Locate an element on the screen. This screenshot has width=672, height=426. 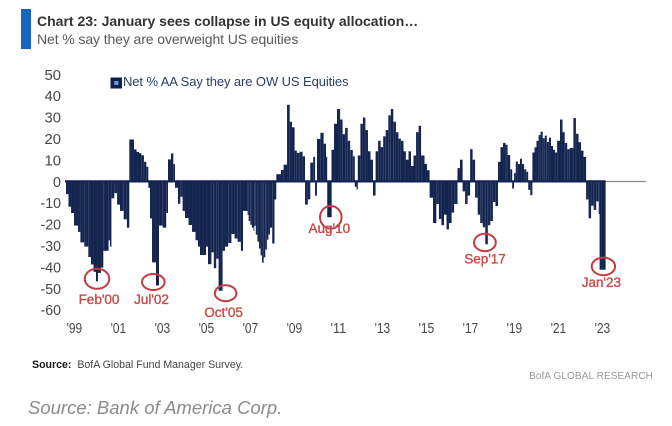
svg-text: -30 is located at coordinates (51, 246).